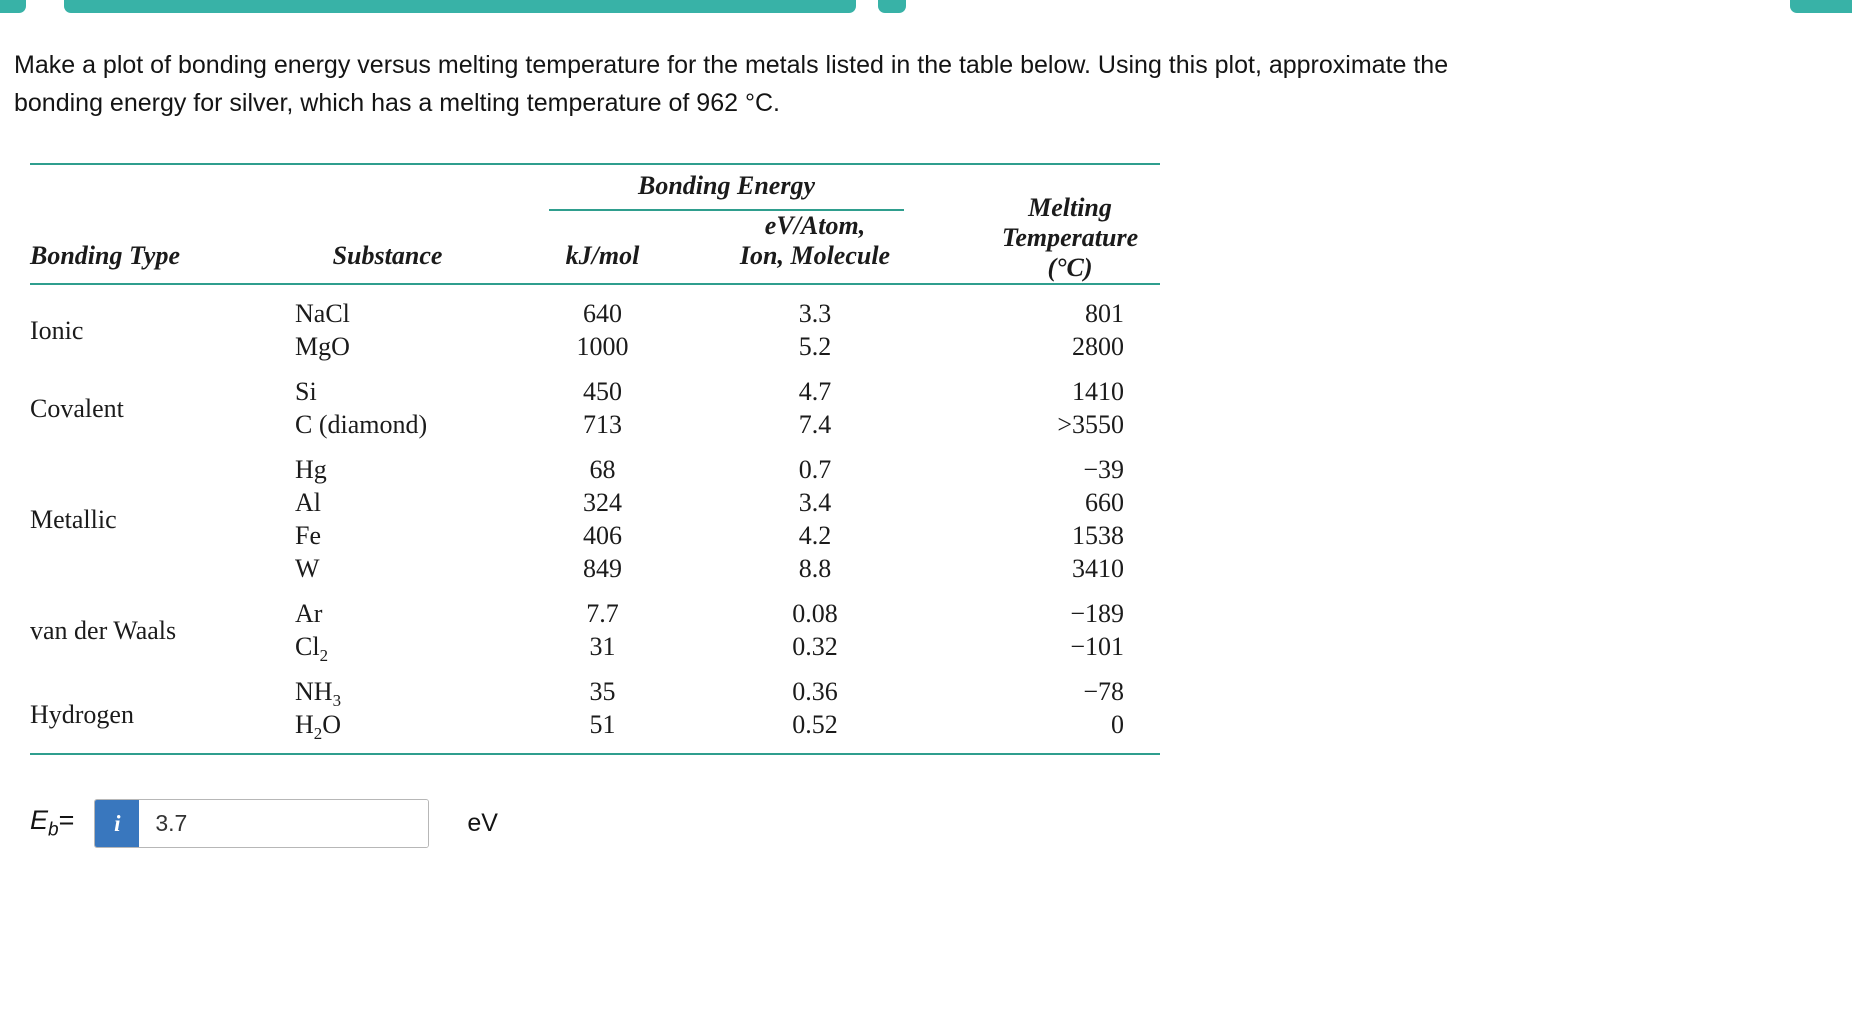 This screenshot has width=1852, height=1028. Describe the element at coordinates (1103, 469) in the screenshot. I see `melt-cell: −39` at that location.